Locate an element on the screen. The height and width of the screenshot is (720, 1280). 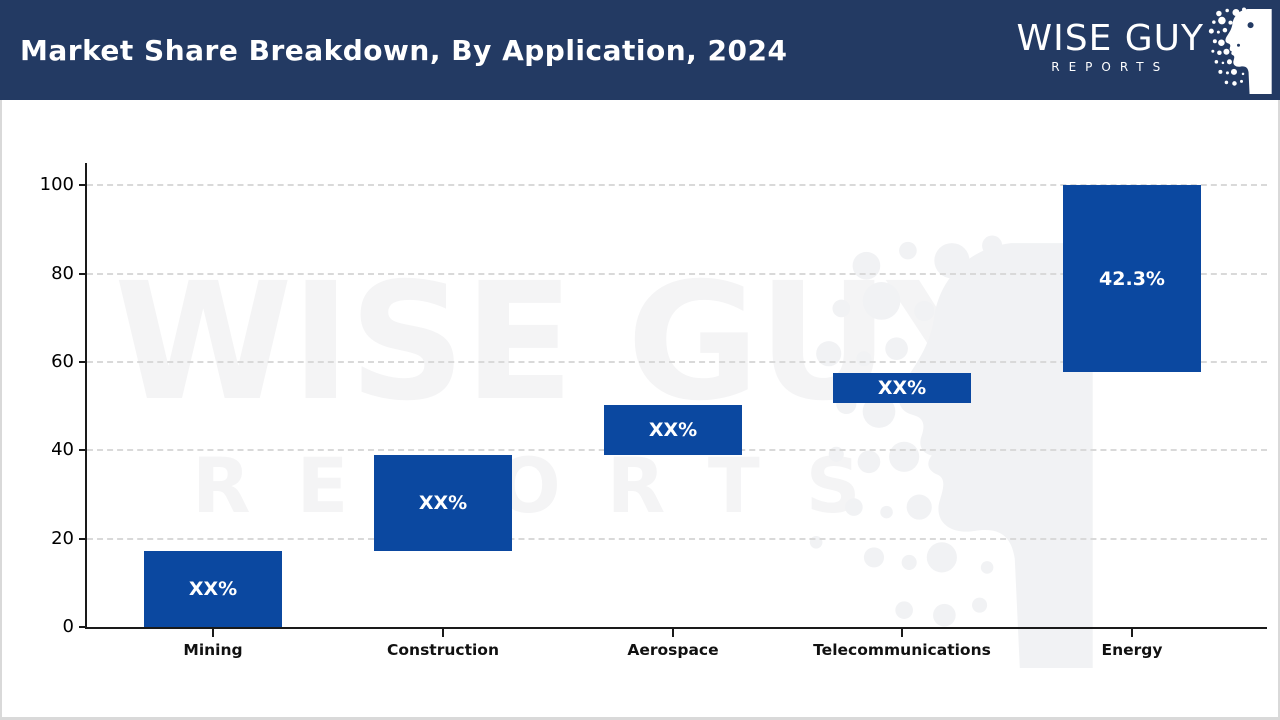
xtick-mark-telecommunications is located at coordinates (902, 633).